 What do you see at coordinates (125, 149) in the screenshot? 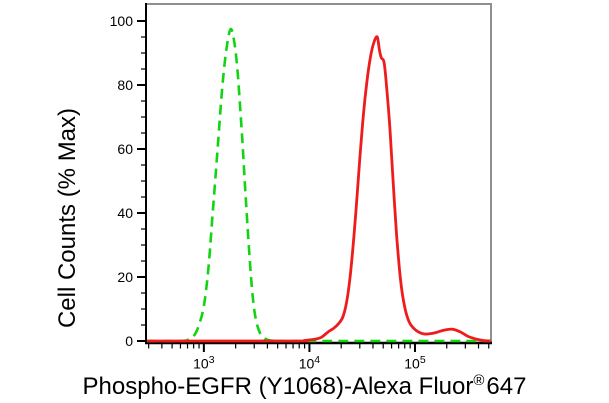
I see `y-tick-label-60: 60` at bounding box center [125, 149].